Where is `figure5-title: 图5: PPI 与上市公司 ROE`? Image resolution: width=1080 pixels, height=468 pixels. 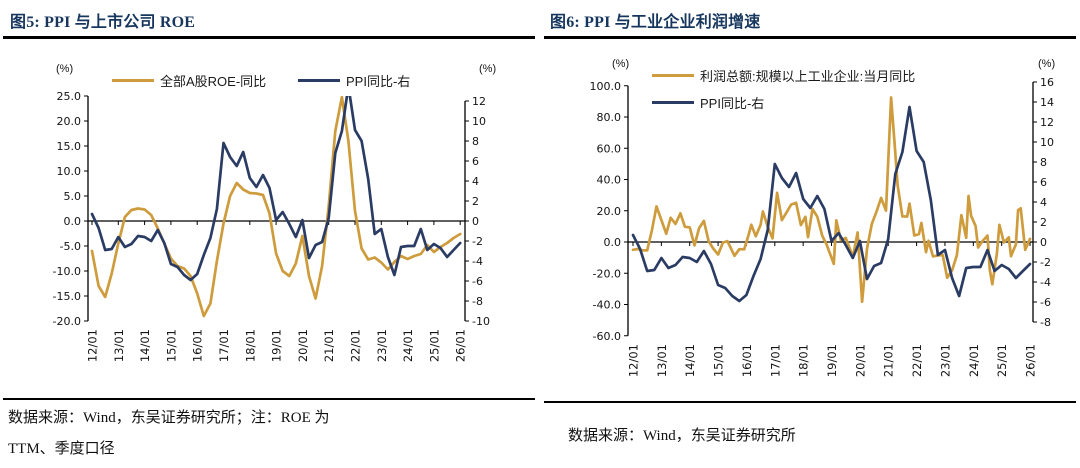
figure5-title: 图5: PPI 与上市公司 ROE is located at coordinates (103, 22).